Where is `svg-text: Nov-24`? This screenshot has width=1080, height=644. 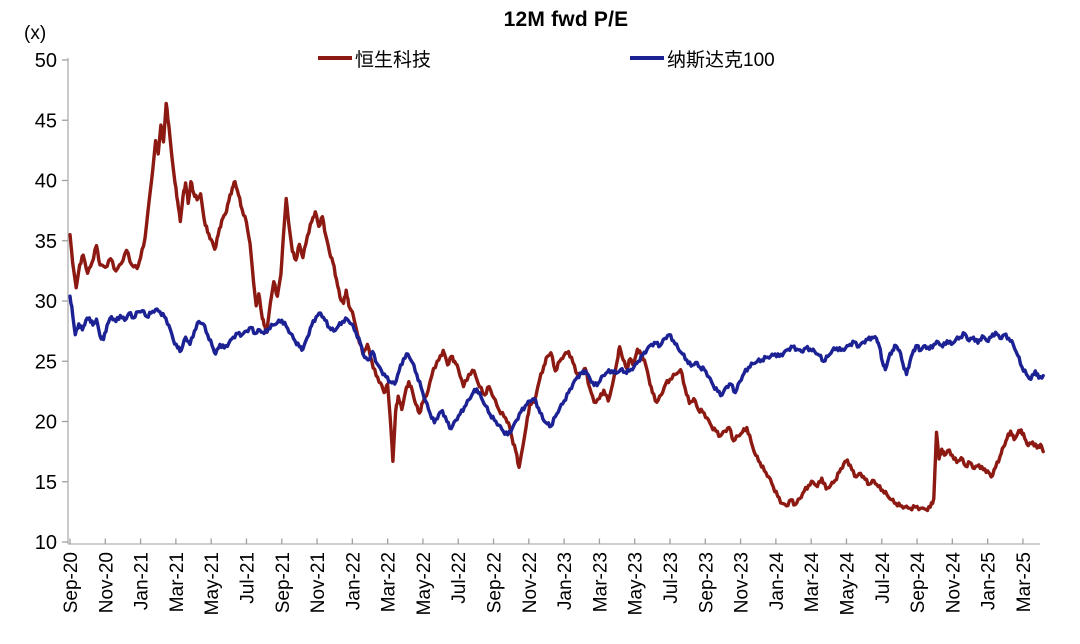
svg-text: Nov-24 is located at coordinates (953, 583).